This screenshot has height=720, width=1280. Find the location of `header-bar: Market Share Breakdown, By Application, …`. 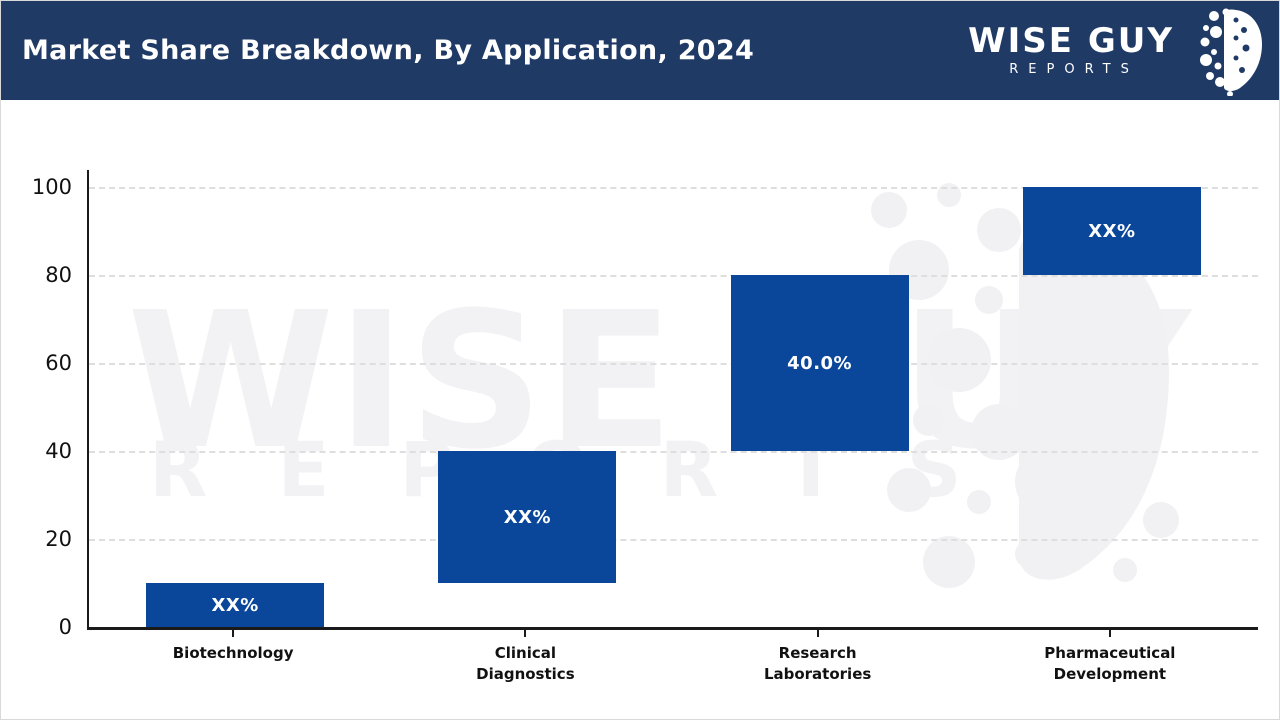

header-bar: Market Share Breakdown, By Application, … is located at coordinates (640, 50).